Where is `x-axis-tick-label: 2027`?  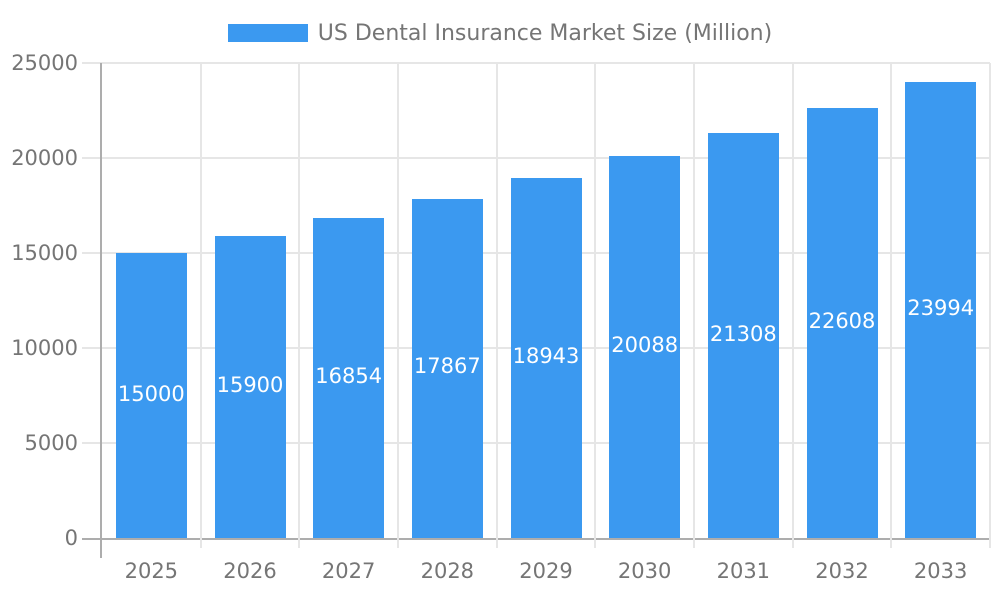 x-axis-tick-label: 2027 is located at coordinates (348, 571).